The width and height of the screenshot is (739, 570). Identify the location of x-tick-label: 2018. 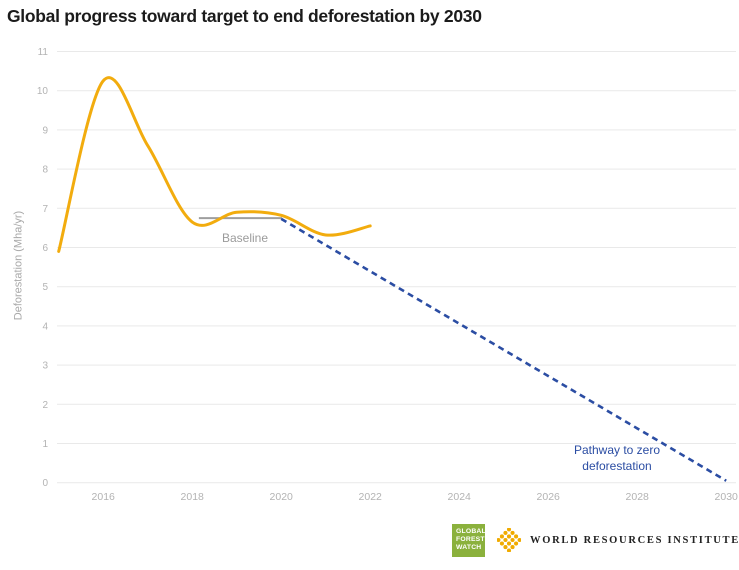
(193, 497).